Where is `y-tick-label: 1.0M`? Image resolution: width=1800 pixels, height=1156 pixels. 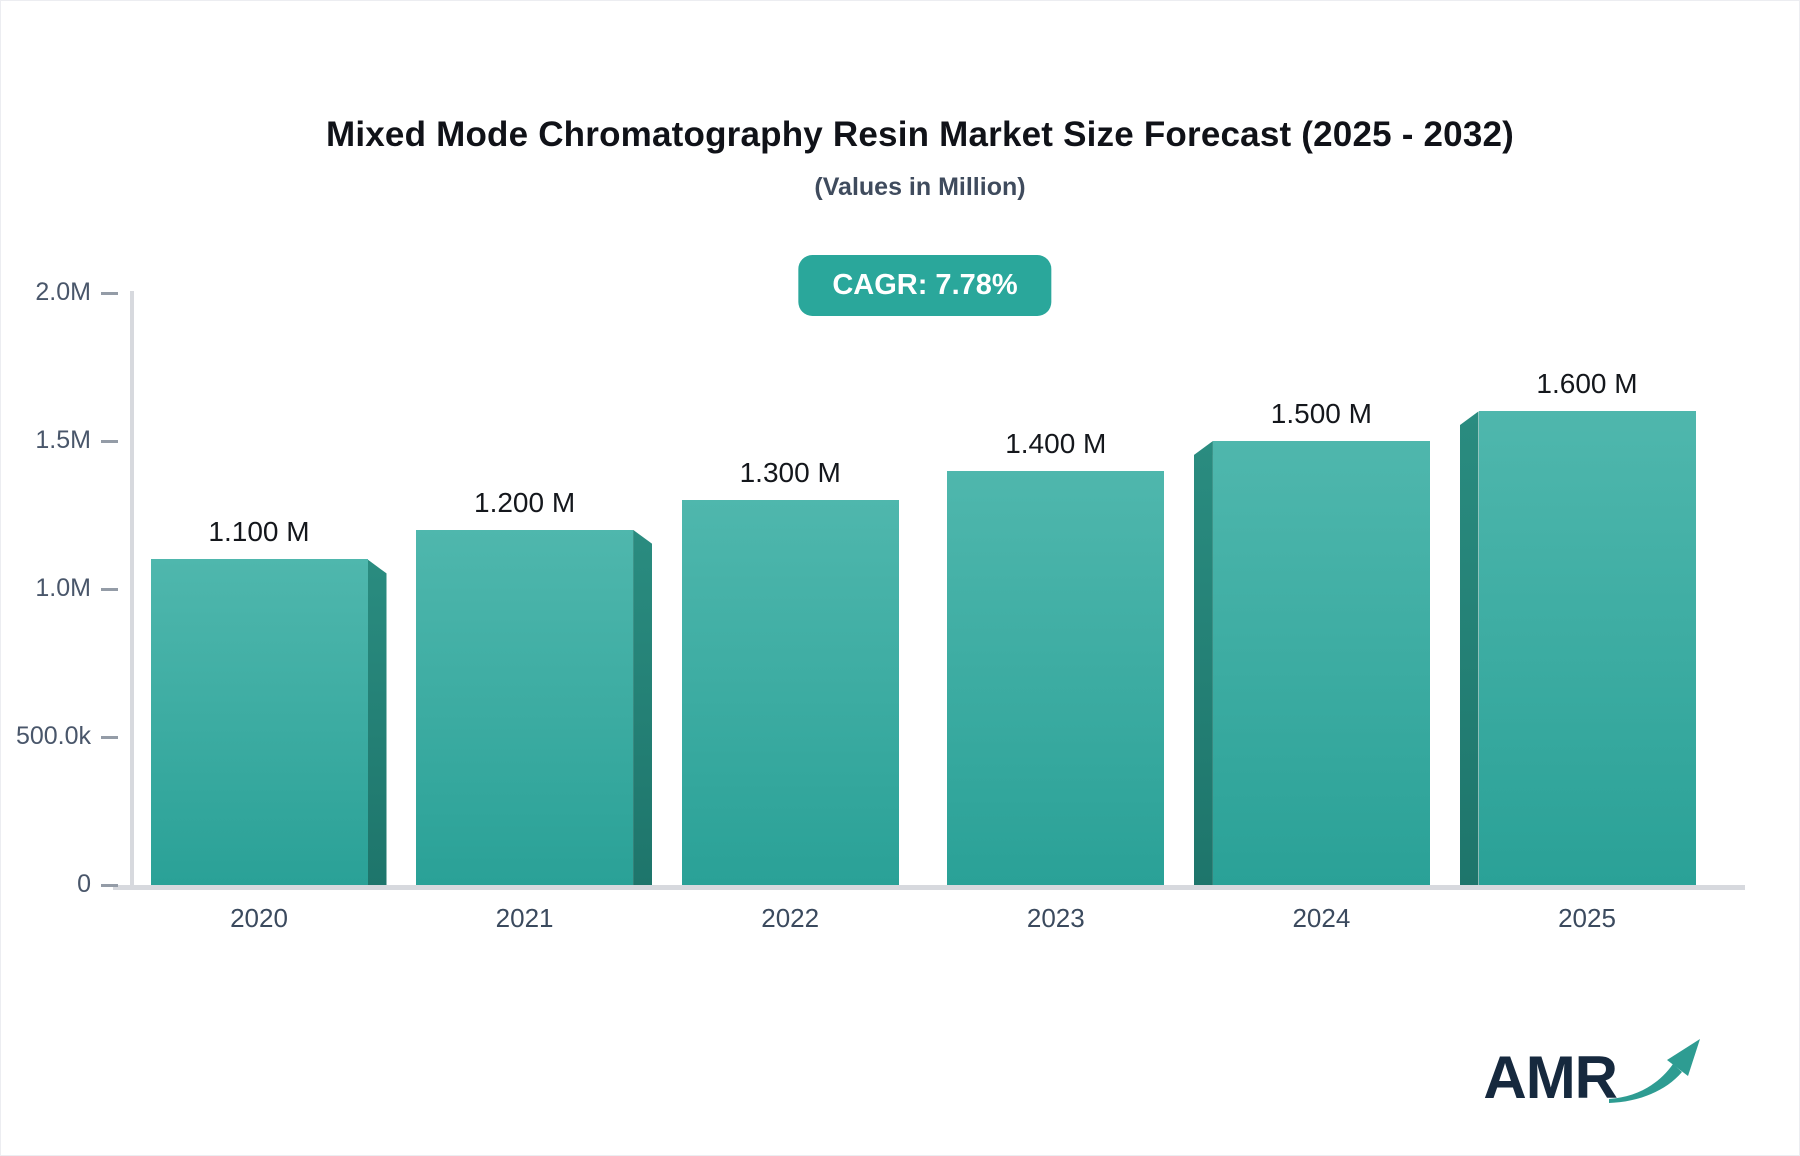 y-tick-label: 1.0M is located at coordinates (63, 588).